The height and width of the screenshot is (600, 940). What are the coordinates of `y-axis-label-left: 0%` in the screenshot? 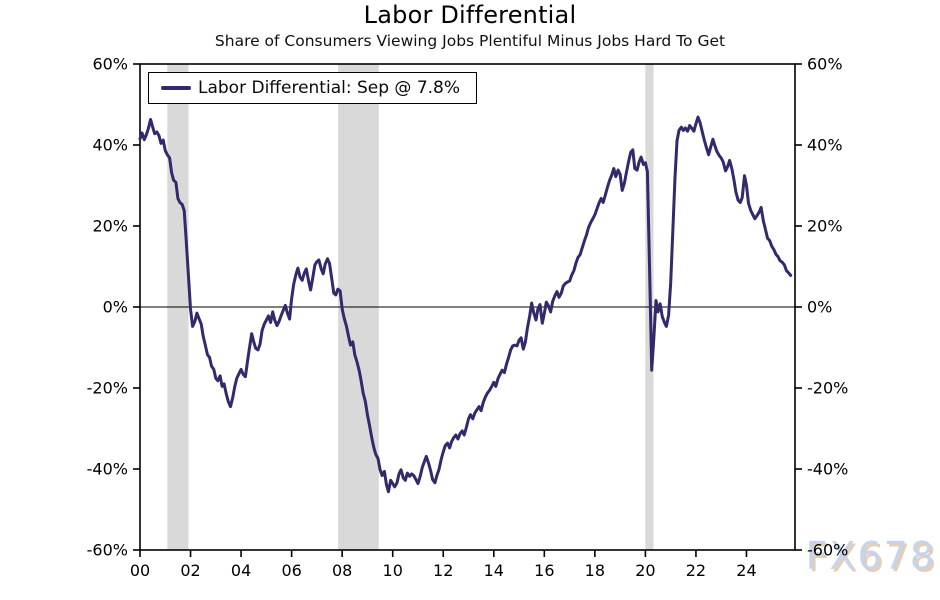 It's located at (115, 307).